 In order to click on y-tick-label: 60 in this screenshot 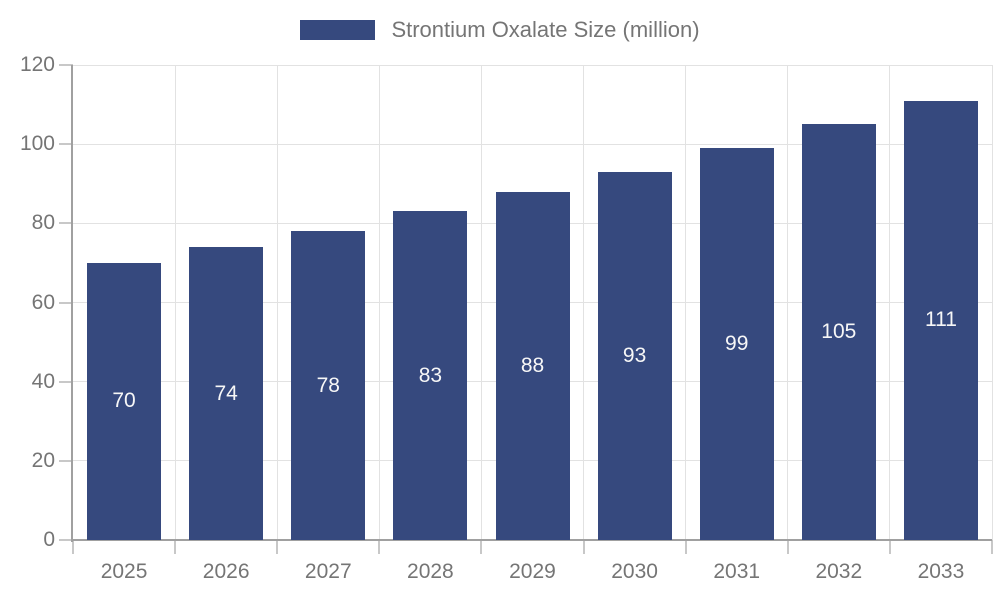, I will do `click(43, 302)`.